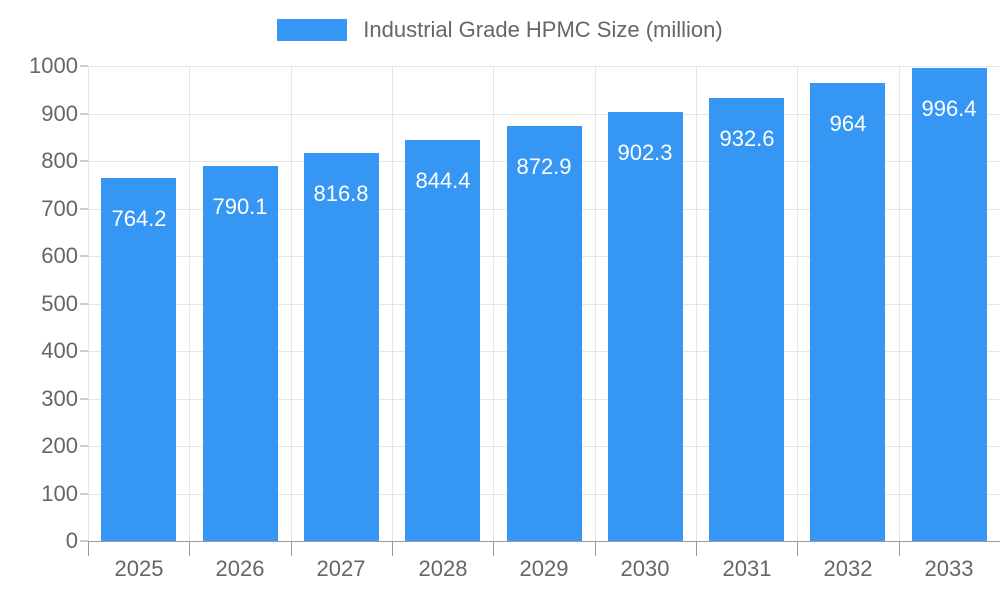  What do you see at coordinates (747, 138) in the screenshot?
I see `bar-value-label: 932.6` at bounding box center [747, 138].